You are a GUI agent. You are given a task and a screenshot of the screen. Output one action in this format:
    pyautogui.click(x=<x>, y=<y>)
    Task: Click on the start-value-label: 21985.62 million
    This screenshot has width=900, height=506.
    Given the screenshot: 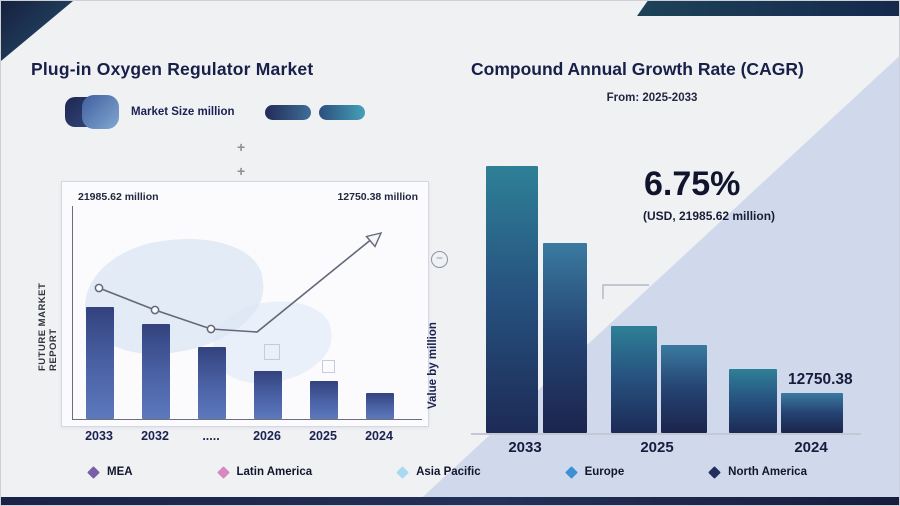 What is the action you would take?
    pyautogui.click(x=118, y=197)
    